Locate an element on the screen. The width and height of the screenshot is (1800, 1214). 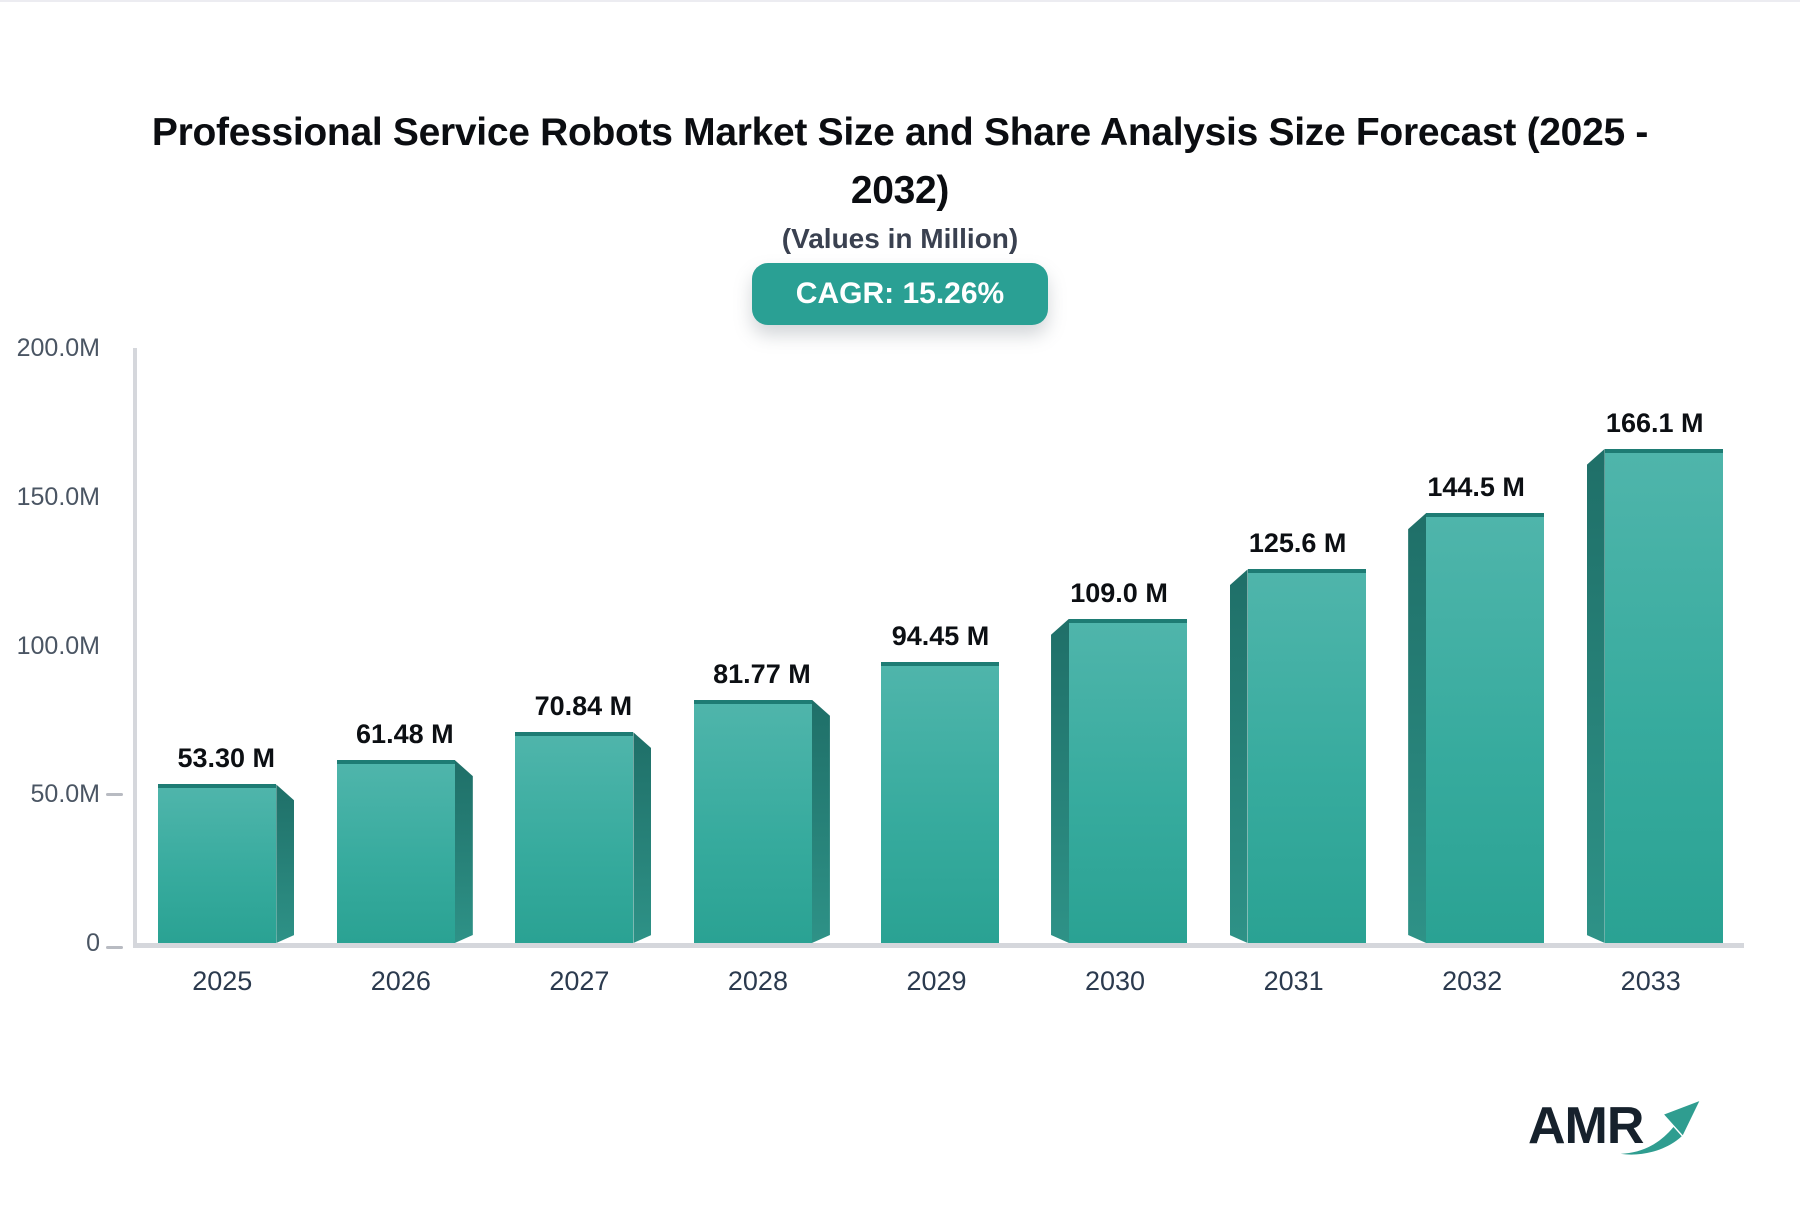
bar-2028 is located at coordinates (752, 821).